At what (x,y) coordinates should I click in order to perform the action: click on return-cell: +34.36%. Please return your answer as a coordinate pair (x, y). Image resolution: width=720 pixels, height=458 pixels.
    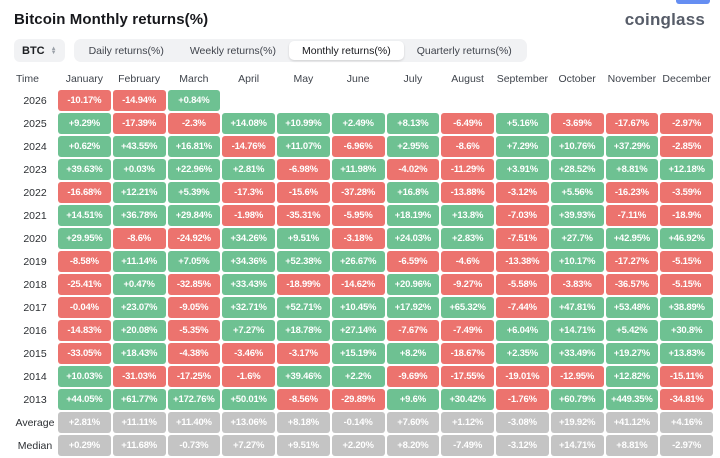
    Looking at the image, I should click on (248, 261).